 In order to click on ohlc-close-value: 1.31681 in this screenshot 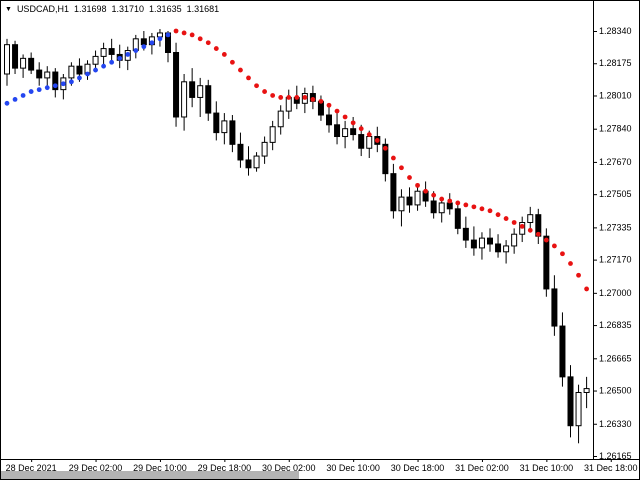, I will do `click(203, 9)`.